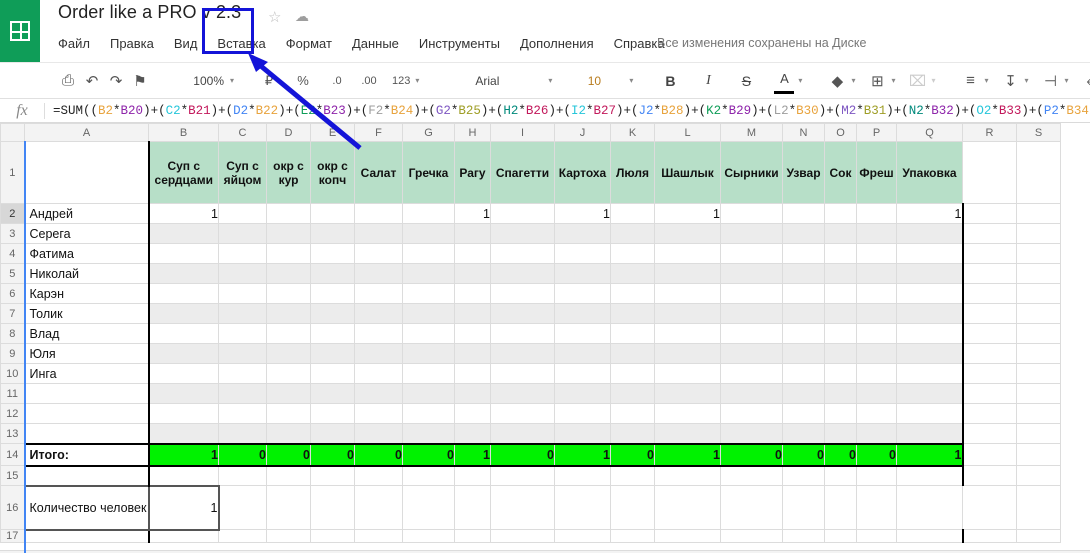  I want to click on cell-P1: Фреш, so click(876, 172).